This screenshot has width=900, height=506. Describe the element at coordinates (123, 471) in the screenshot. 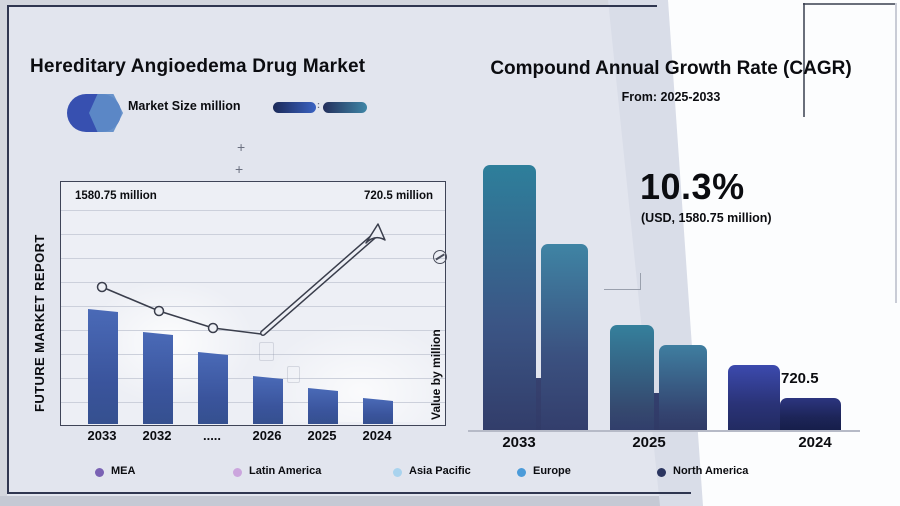

I see `legend-label: MEA` at that location.